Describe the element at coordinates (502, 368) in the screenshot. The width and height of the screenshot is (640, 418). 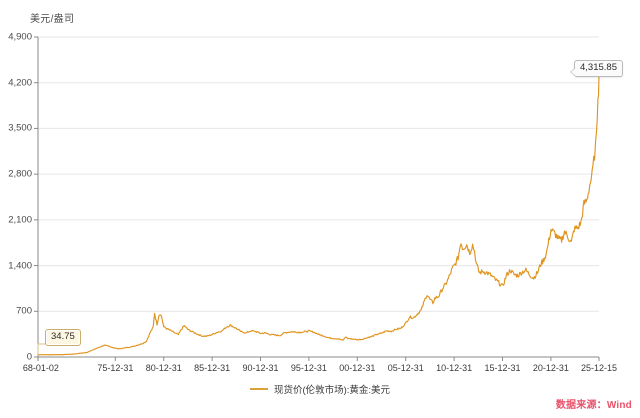
I see `x-tick-label: 15-12-31` at that location.